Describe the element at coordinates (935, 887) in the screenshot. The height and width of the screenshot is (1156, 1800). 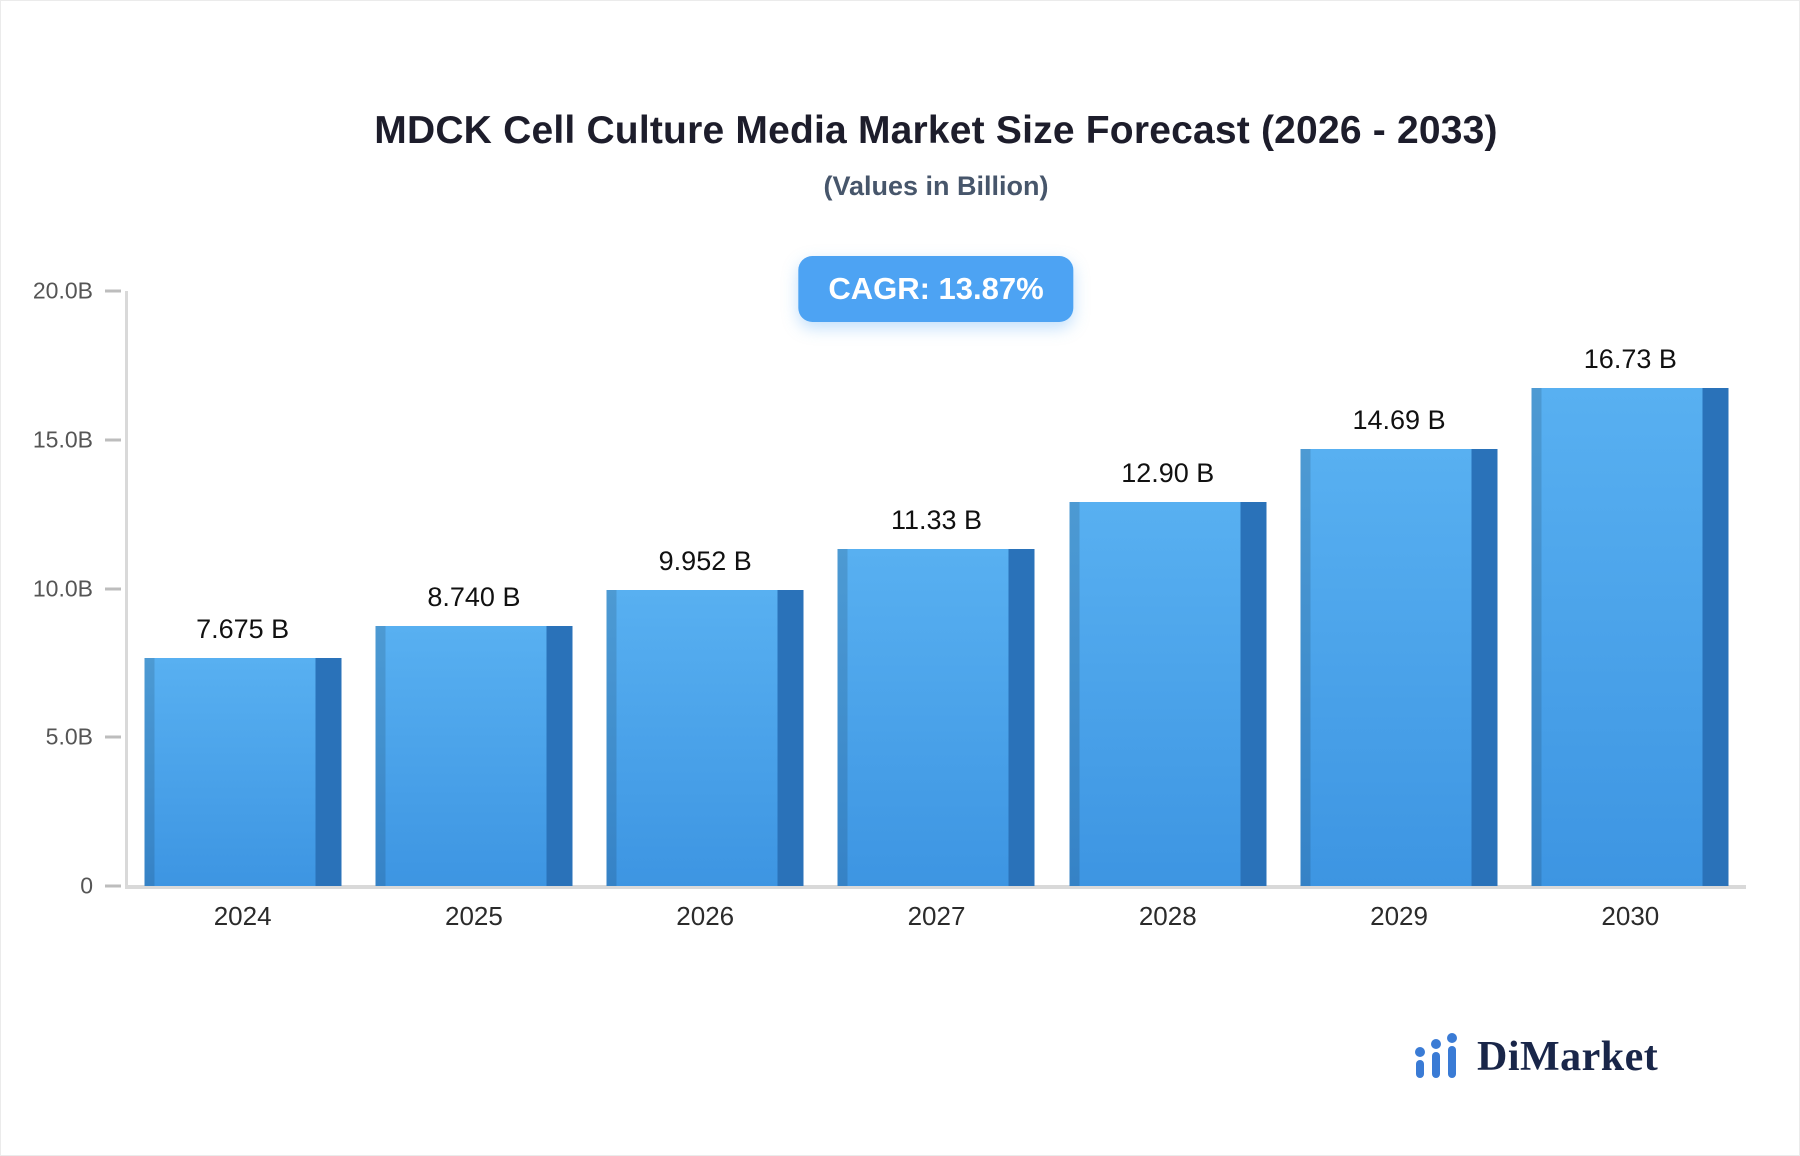
I see `x-axis-line` at that location.